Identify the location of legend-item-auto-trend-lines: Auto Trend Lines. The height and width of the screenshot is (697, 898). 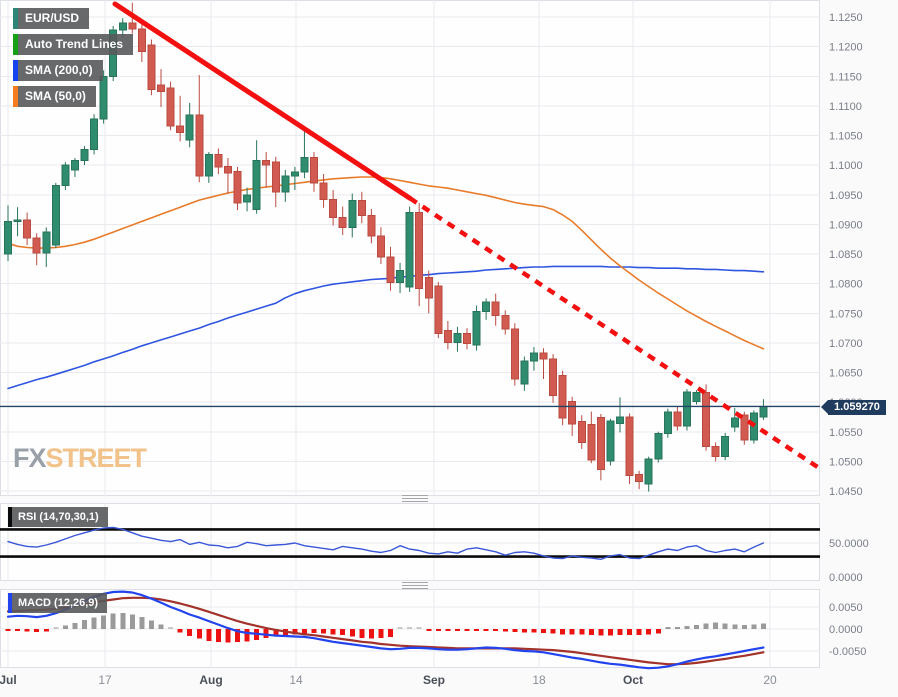
(73, 44).